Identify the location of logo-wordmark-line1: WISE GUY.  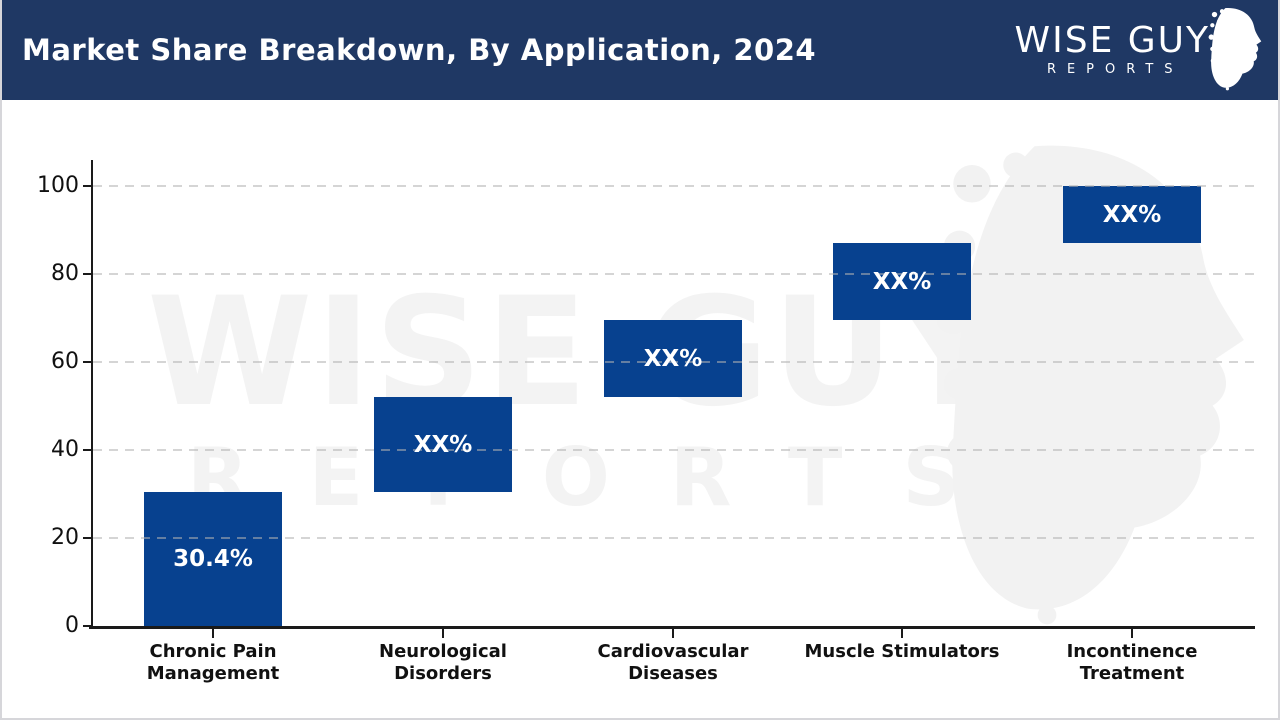
(1112, 40).